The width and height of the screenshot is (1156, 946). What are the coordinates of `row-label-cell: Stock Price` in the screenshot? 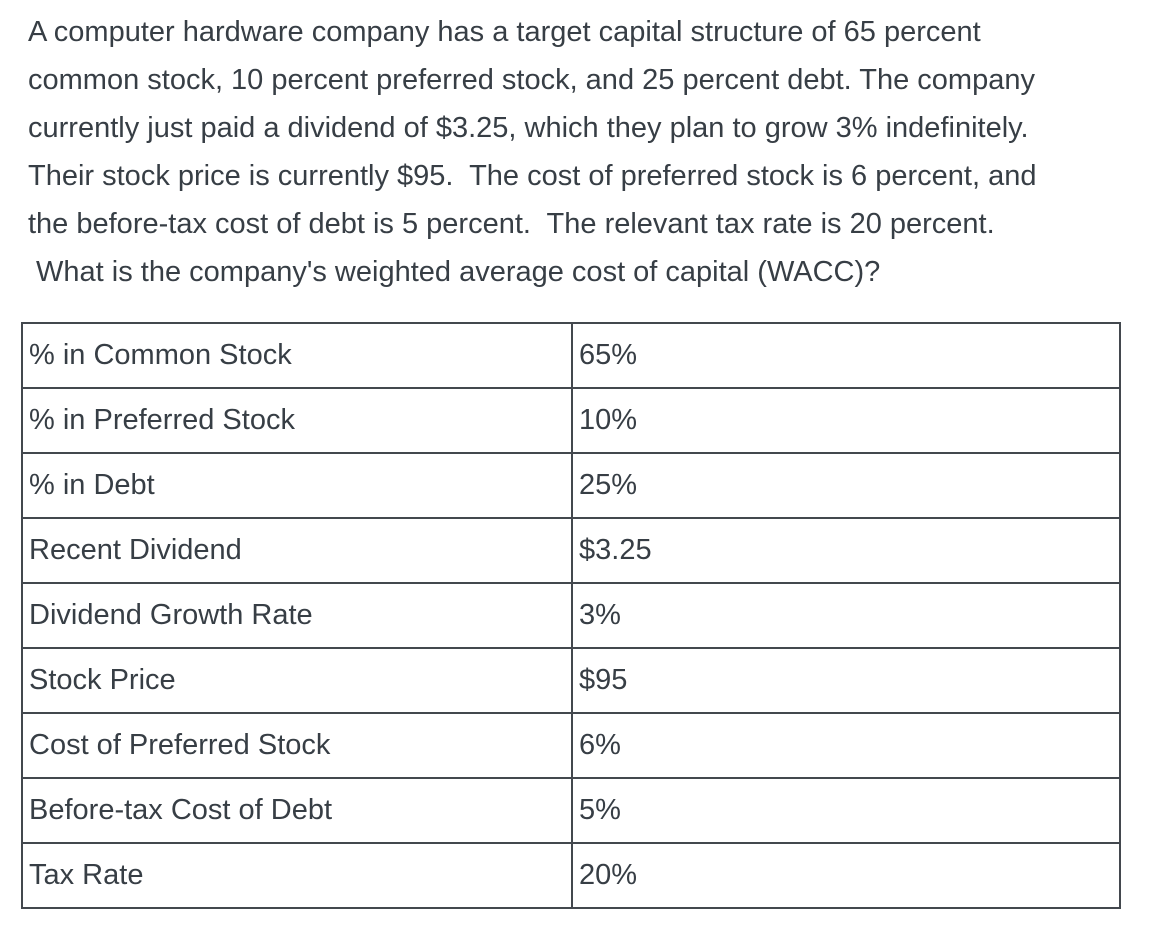 It's located at (297, 680).